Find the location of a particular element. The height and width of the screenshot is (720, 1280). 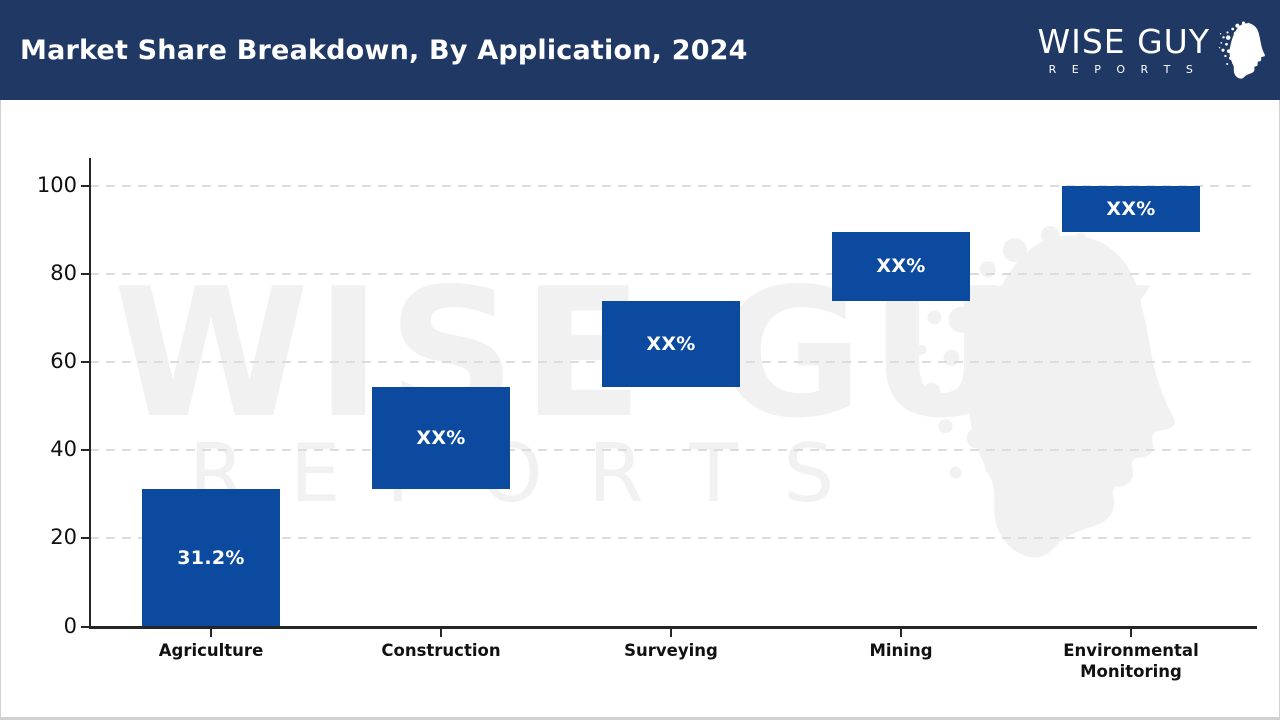

y-tick-label: 40 is located at coordinates (63, 449).